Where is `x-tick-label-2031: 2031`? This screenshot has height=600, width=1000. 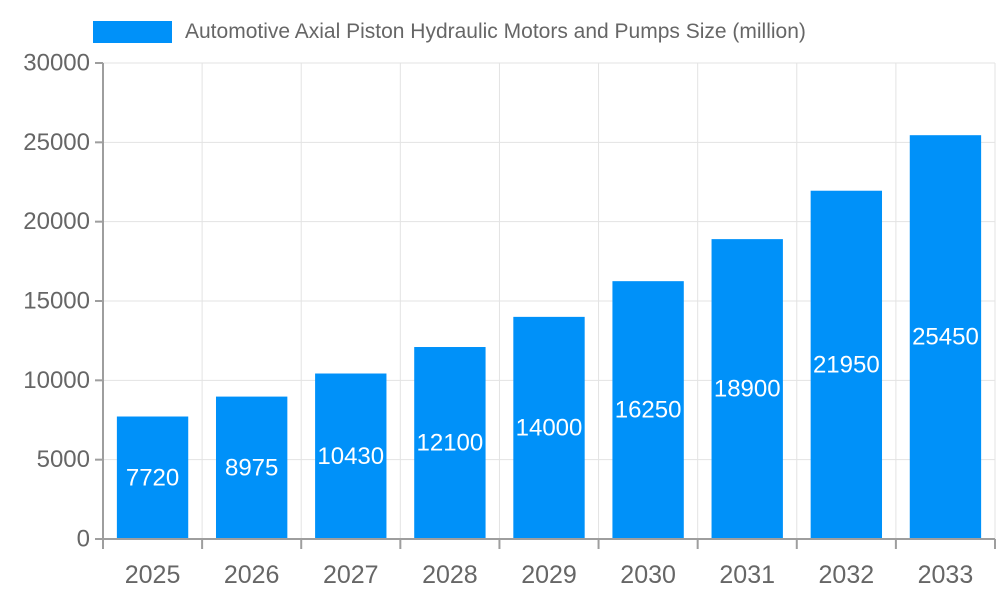
x-tick-label-2031: 2031 is located at coordinates (747, 575).